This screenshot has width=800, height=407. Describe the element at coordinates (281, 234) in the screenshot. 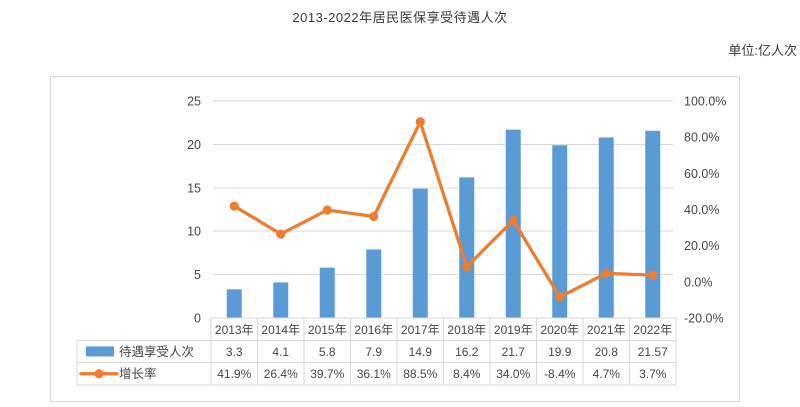

I see `line-marker-2014年` at that location.